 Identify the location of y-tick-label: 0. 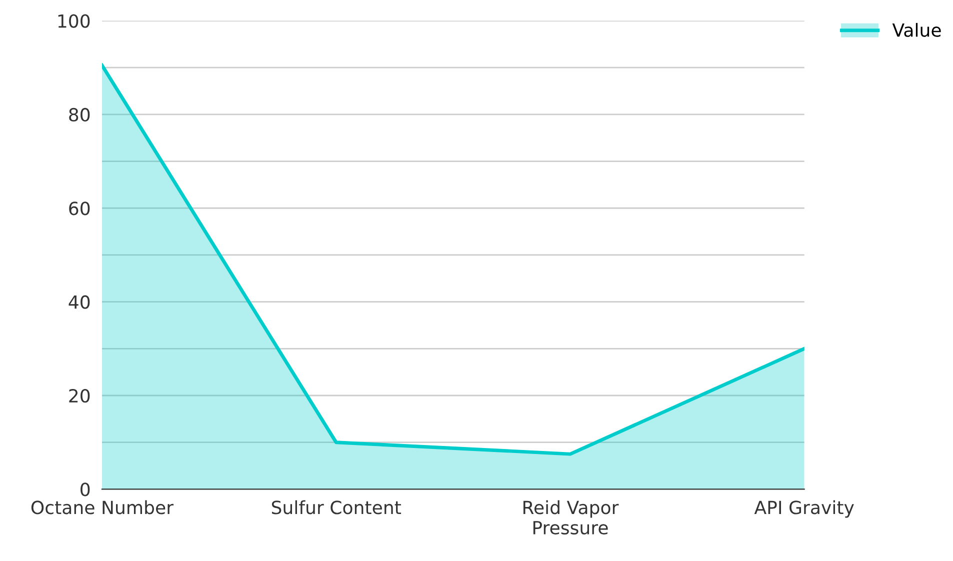
(85, 489).